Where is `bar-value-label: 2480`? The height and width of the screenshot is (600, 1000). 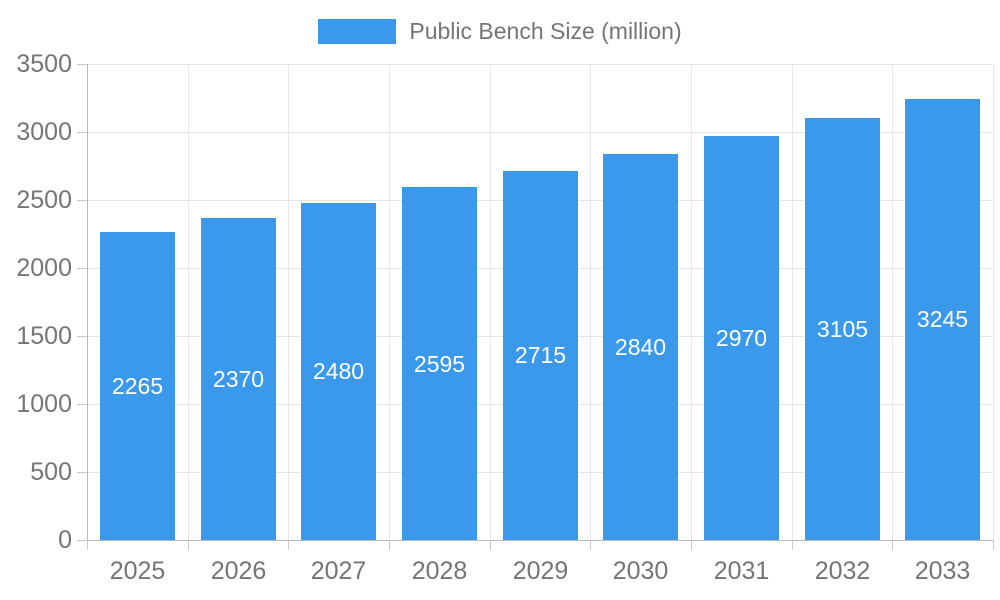 bar-value-label: 2480 is located at coordinates (338, 371).